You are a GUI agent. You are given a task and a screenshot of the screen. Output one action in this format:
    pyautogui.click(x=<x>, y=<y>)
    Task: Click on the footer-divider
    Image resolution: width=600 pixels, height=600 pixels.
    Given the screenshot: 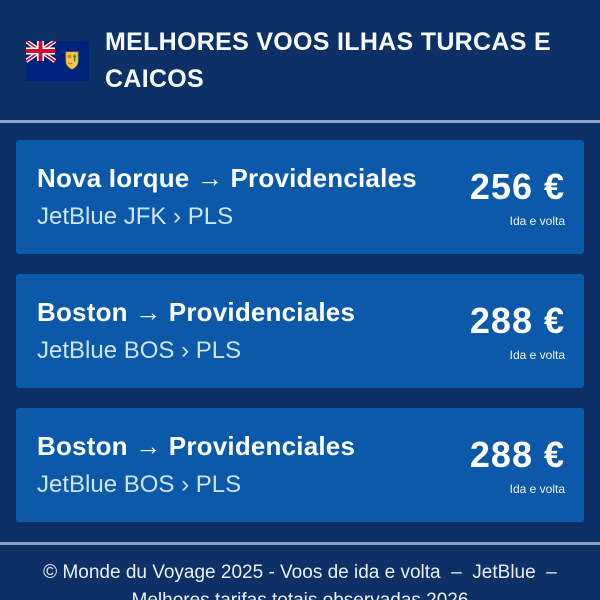 What is the action you would take?
    pyautogui.click(x=300, y=543)
    